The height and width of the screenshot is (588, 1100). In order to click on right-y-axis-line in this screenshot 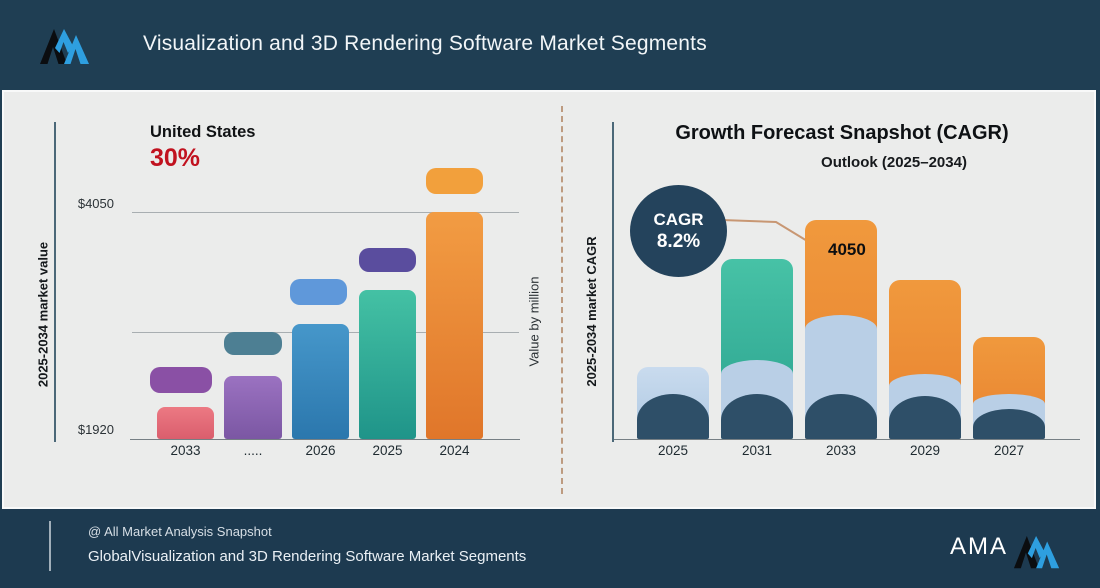, I will do `click(613, 282)`.